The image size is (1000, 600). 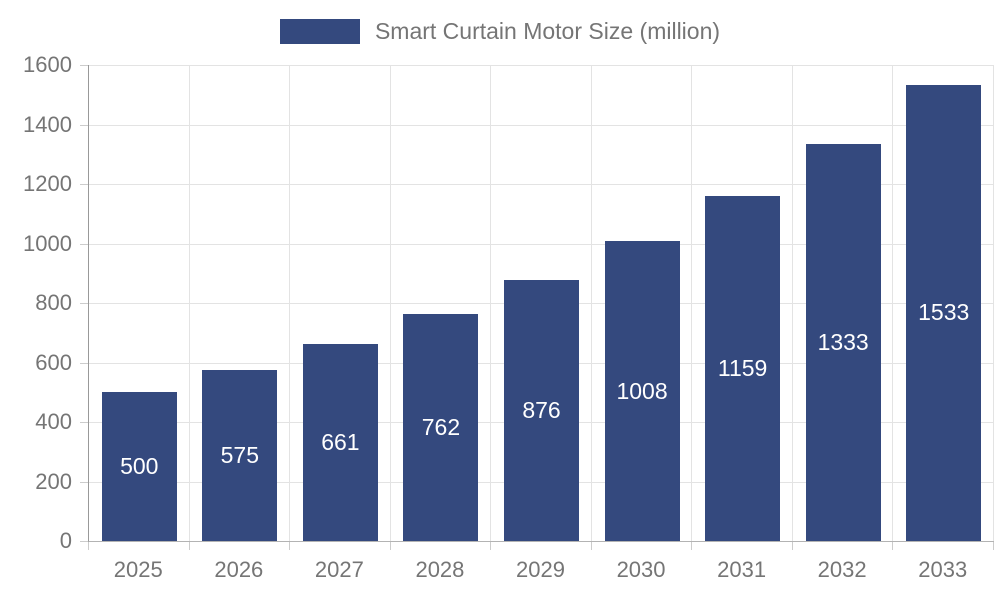 I want to click on bar-2029: 876, so click(x=541, y=410).